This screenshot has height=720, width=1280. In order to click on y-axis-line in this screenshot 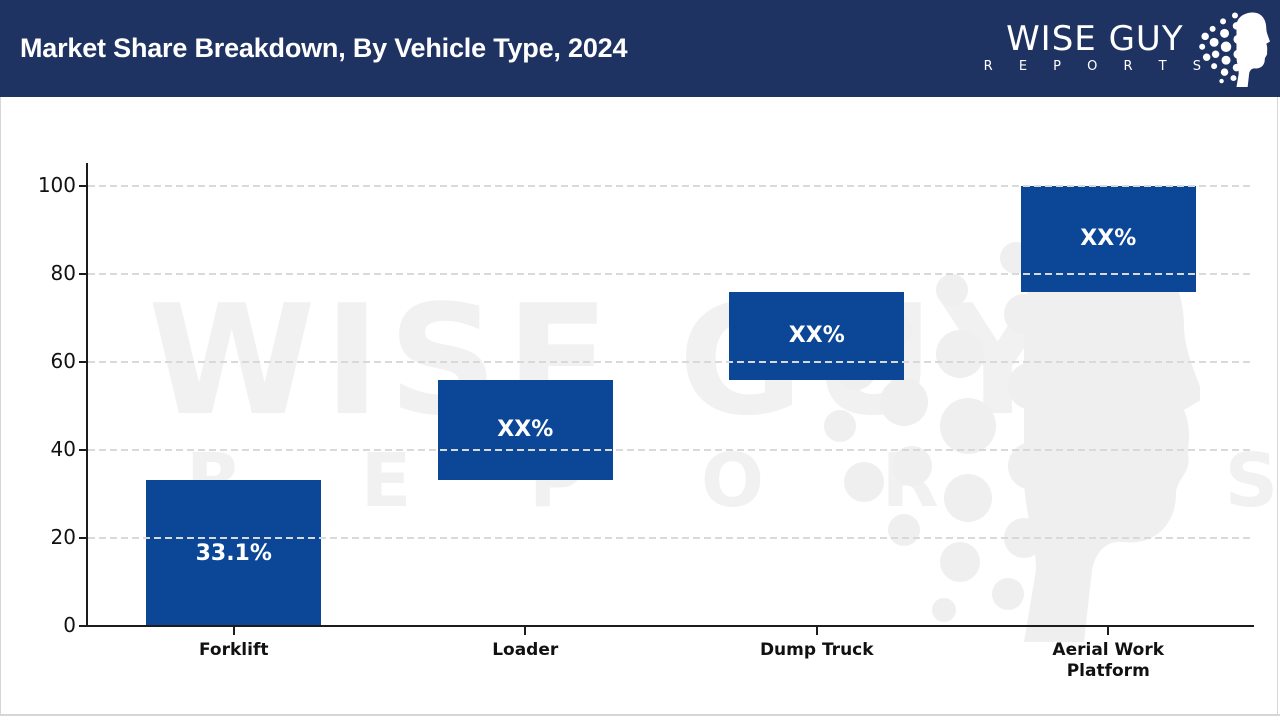, I will do `click(87, 395)`.